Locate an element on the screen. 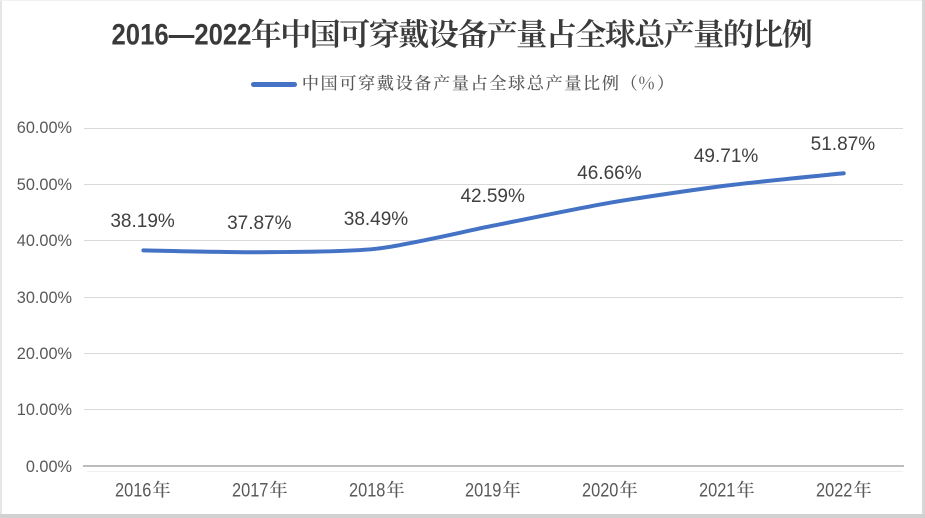 The width and height of the screenshot is (925, 518). svg-text: 2016—2022 is located at coordinates (182, 35).